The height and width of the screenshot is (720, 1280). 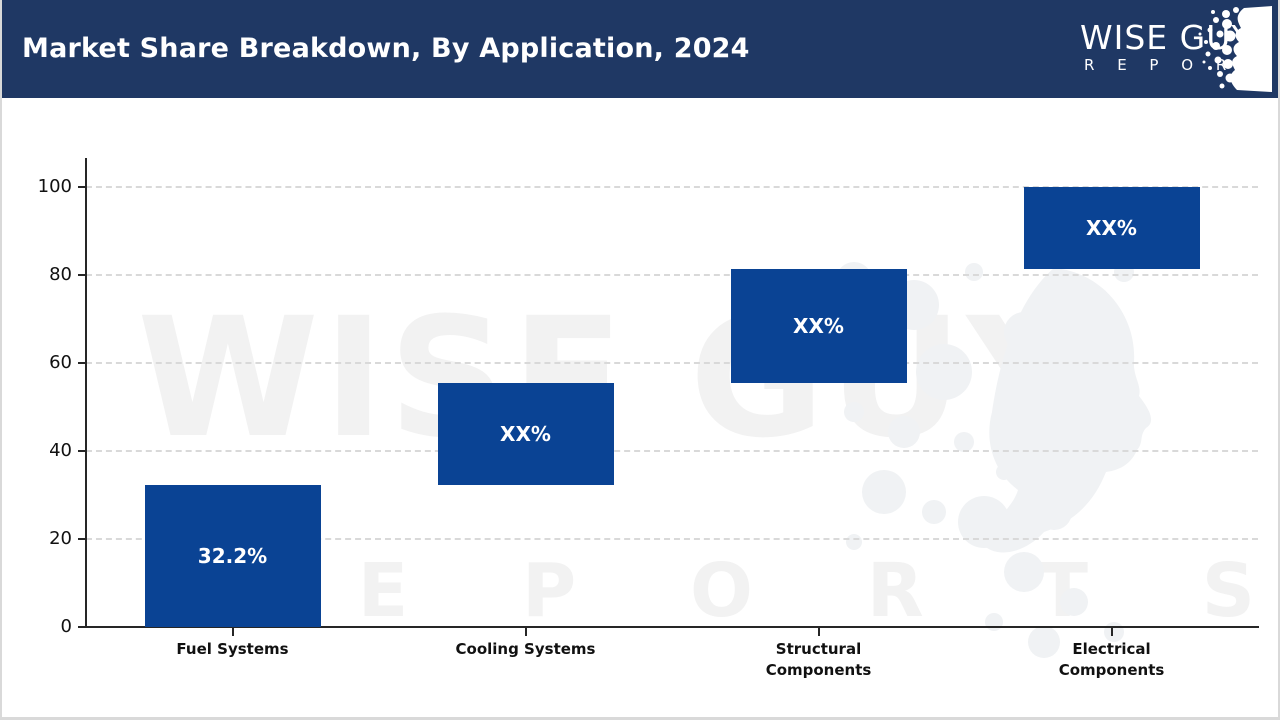 What do you see at coordinates (818, 659) in the screenshot?
I see `category-label-3: Structural Components` at bounding box center [818, 659].